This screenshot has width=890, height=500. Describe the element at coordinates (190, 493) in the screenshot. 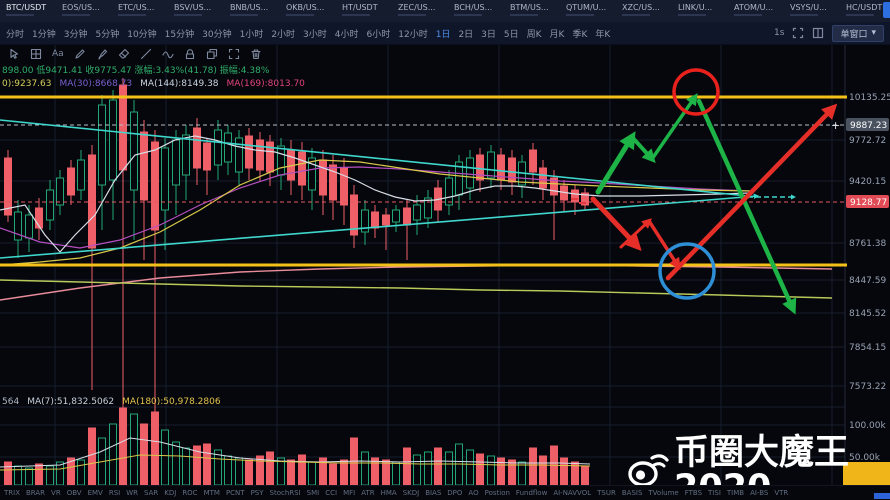

I see `indicator-item: ROC` at that location.